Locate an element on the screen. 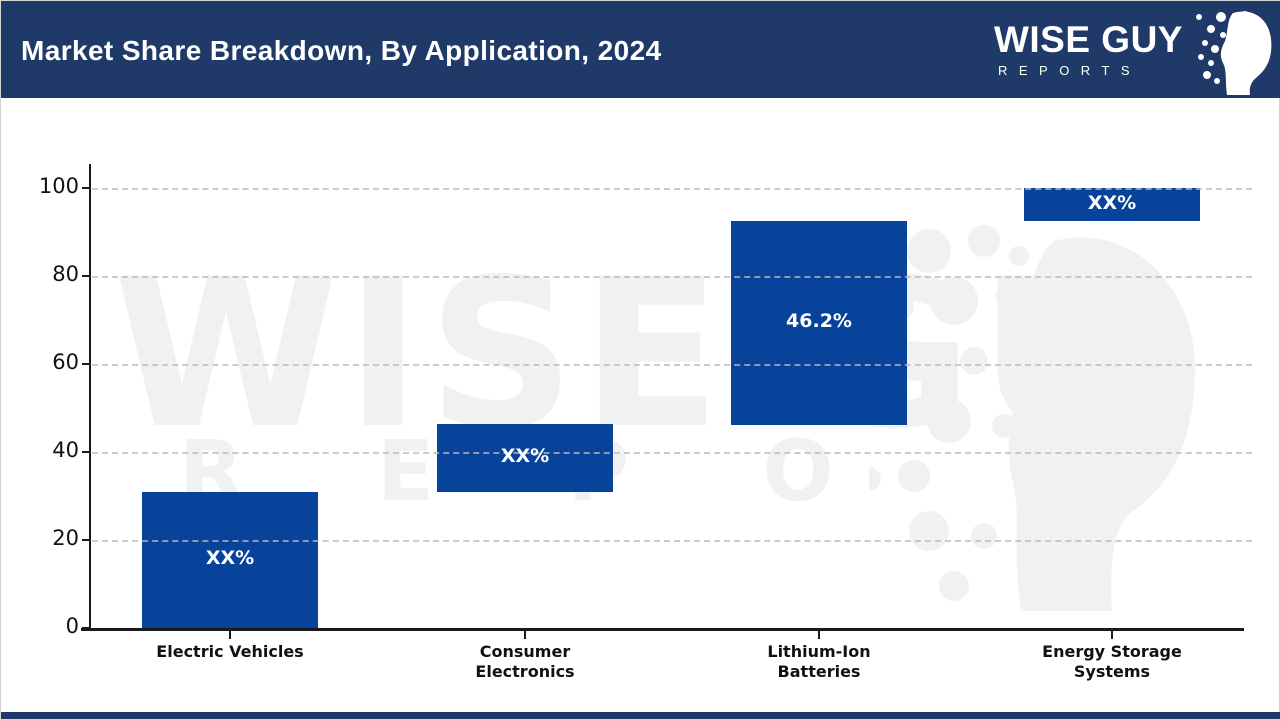 This screenshot has height=720, width=1280. bar-value-label-electric-vehicles: XX% is located at coordinates (230, 558).